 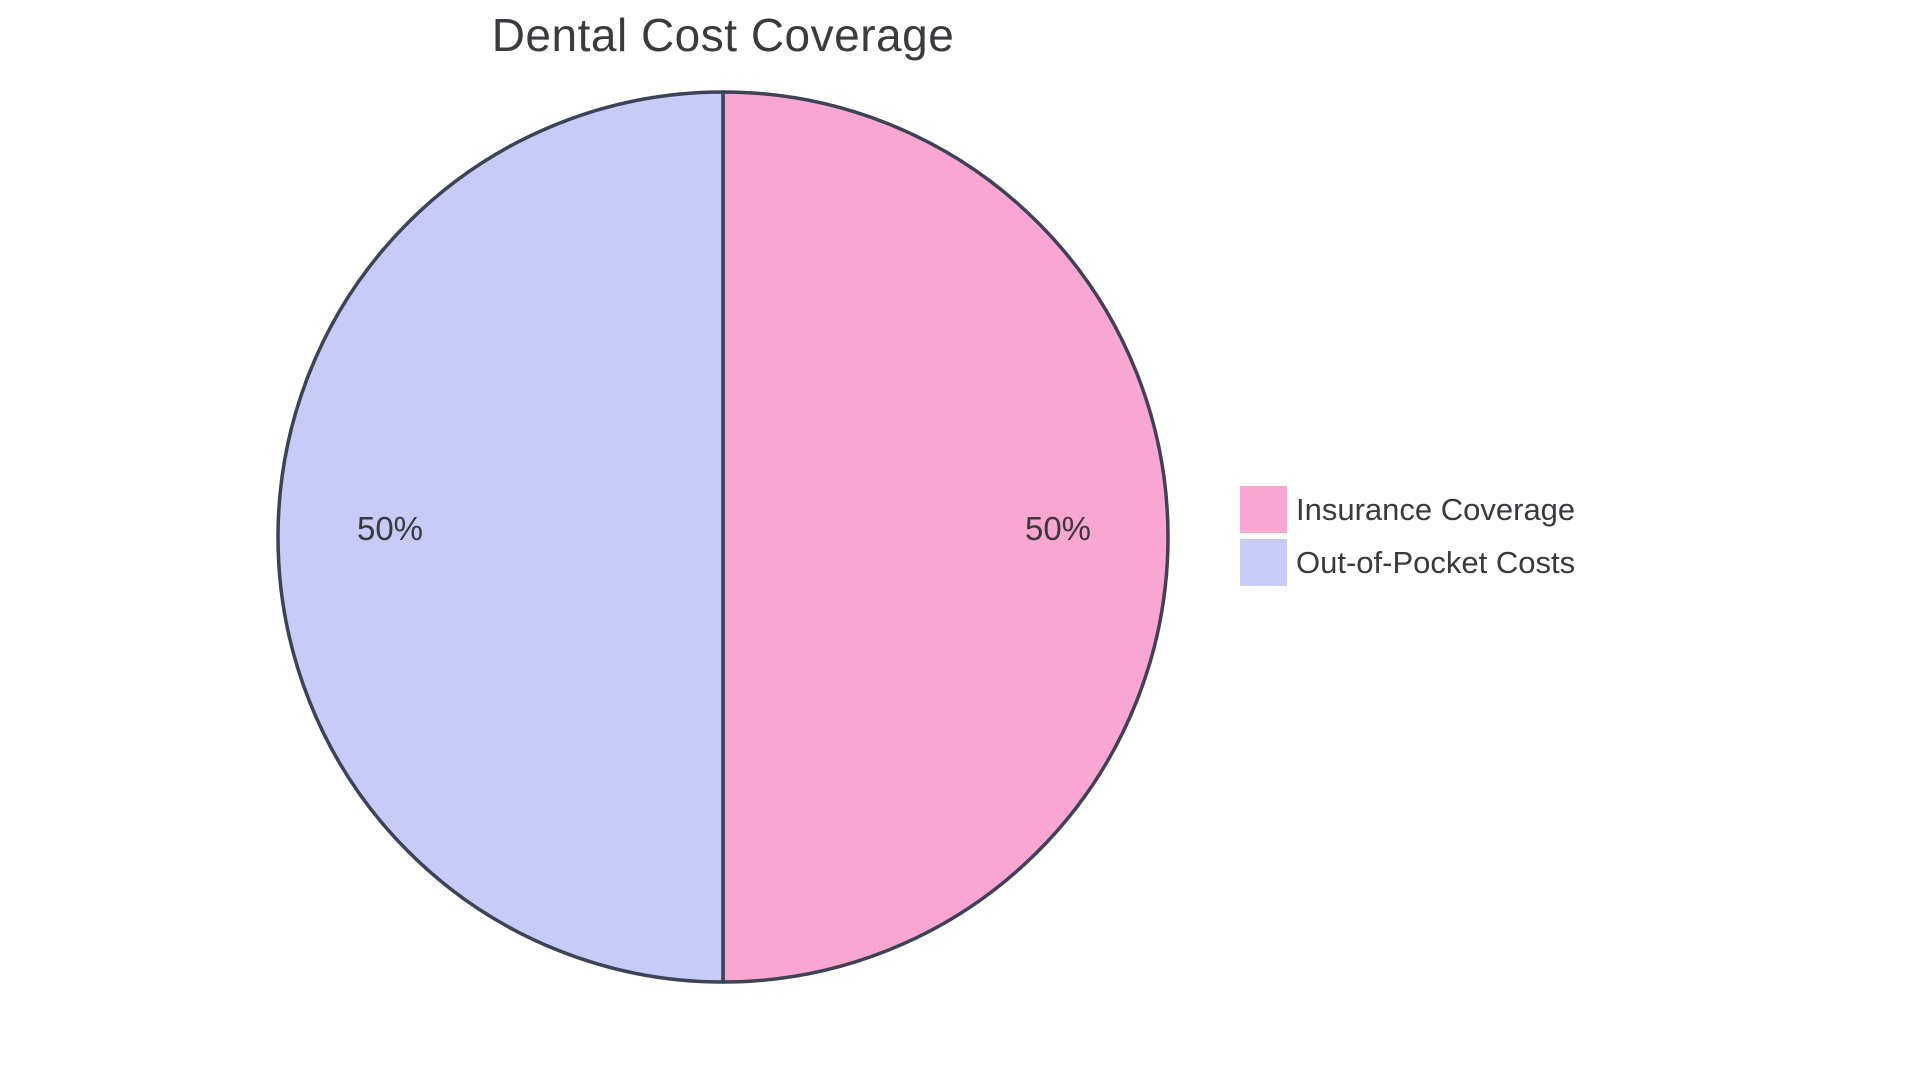 What do you see at coordinates (1436, 562) in the screenshot?
I see `legend-label-out-of-pocket-costs: Out-of-Pocket Costs` at bounding box center [1436, 562].